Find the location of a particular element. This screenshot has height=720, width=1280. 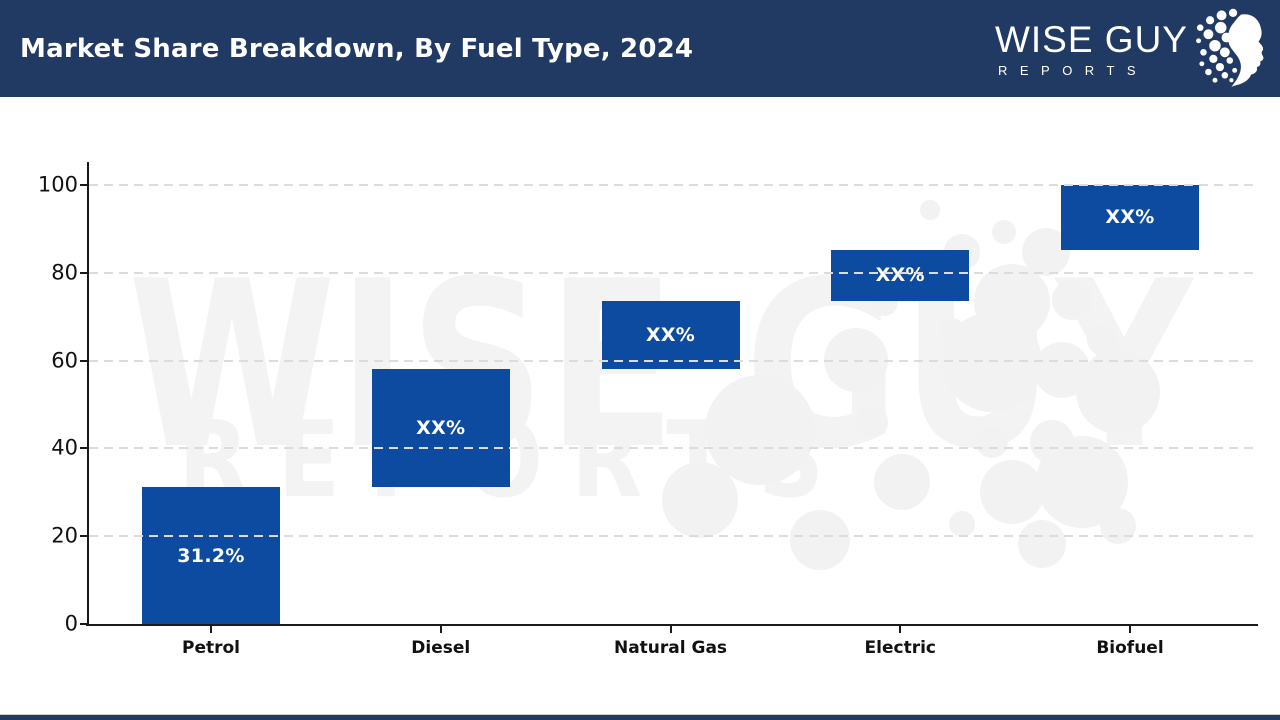

bar-biofuel: XX% is located at coordinates (1130, 217).